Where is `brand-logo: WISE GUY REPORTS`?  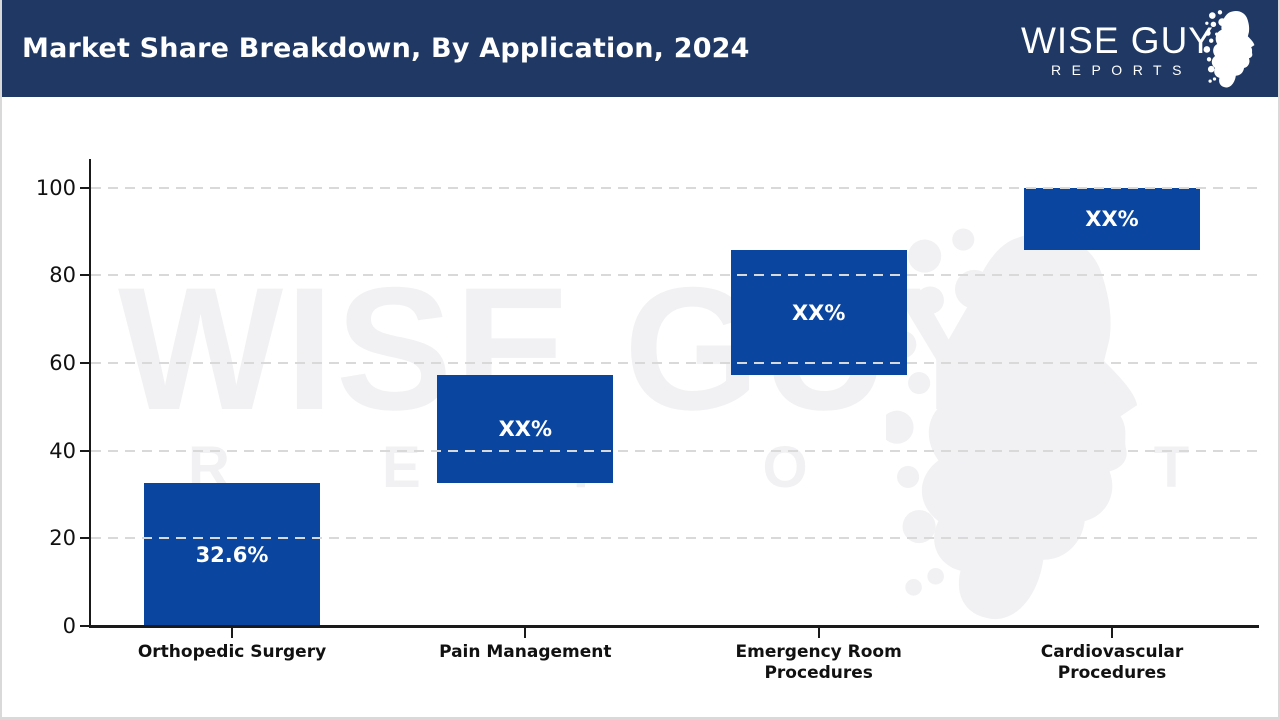
brand-logo: WISE GUY REPORTS is located at coordinates (1141, 50).